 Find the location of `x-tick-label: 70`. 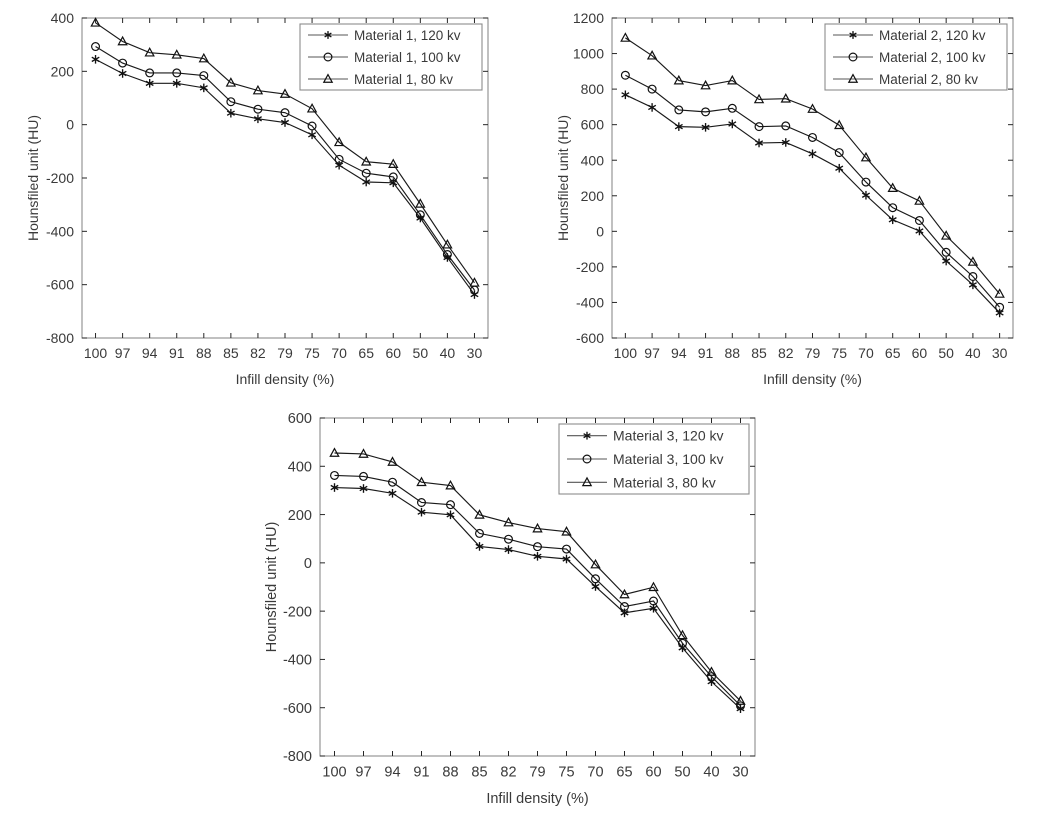

x-tick-label: 70 is located at coordinates (866, 353).